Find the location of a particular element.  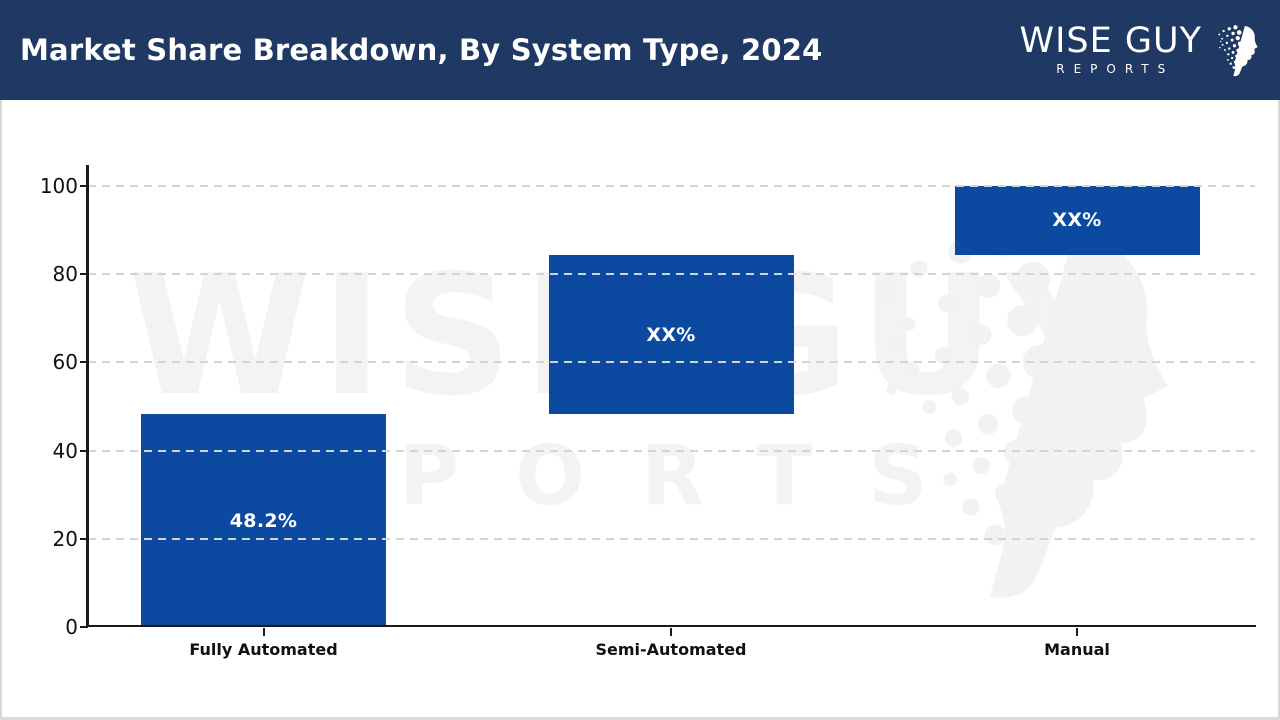

y-tick-label: 80 is located at coordinates (65, 274).